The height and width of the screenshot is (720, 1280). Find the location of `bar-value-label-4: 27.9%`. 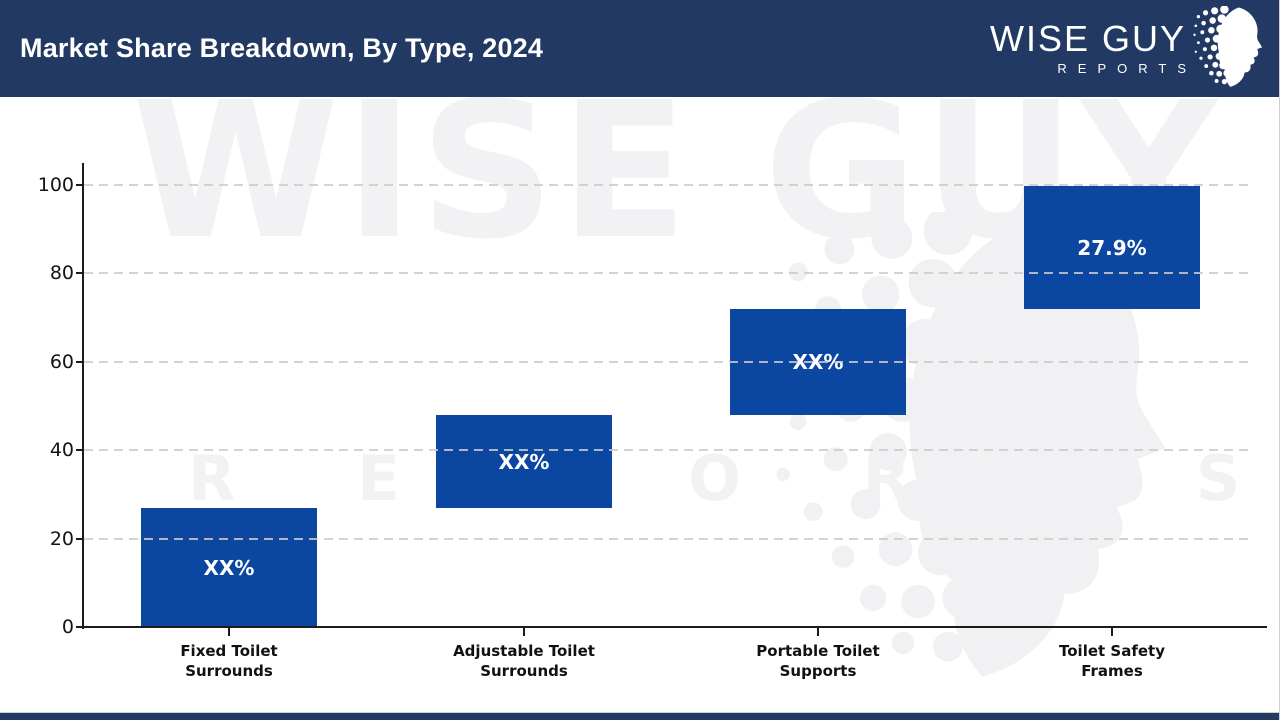

bar-value-label-4: 27.9% is located at coordinates (1112, 247).